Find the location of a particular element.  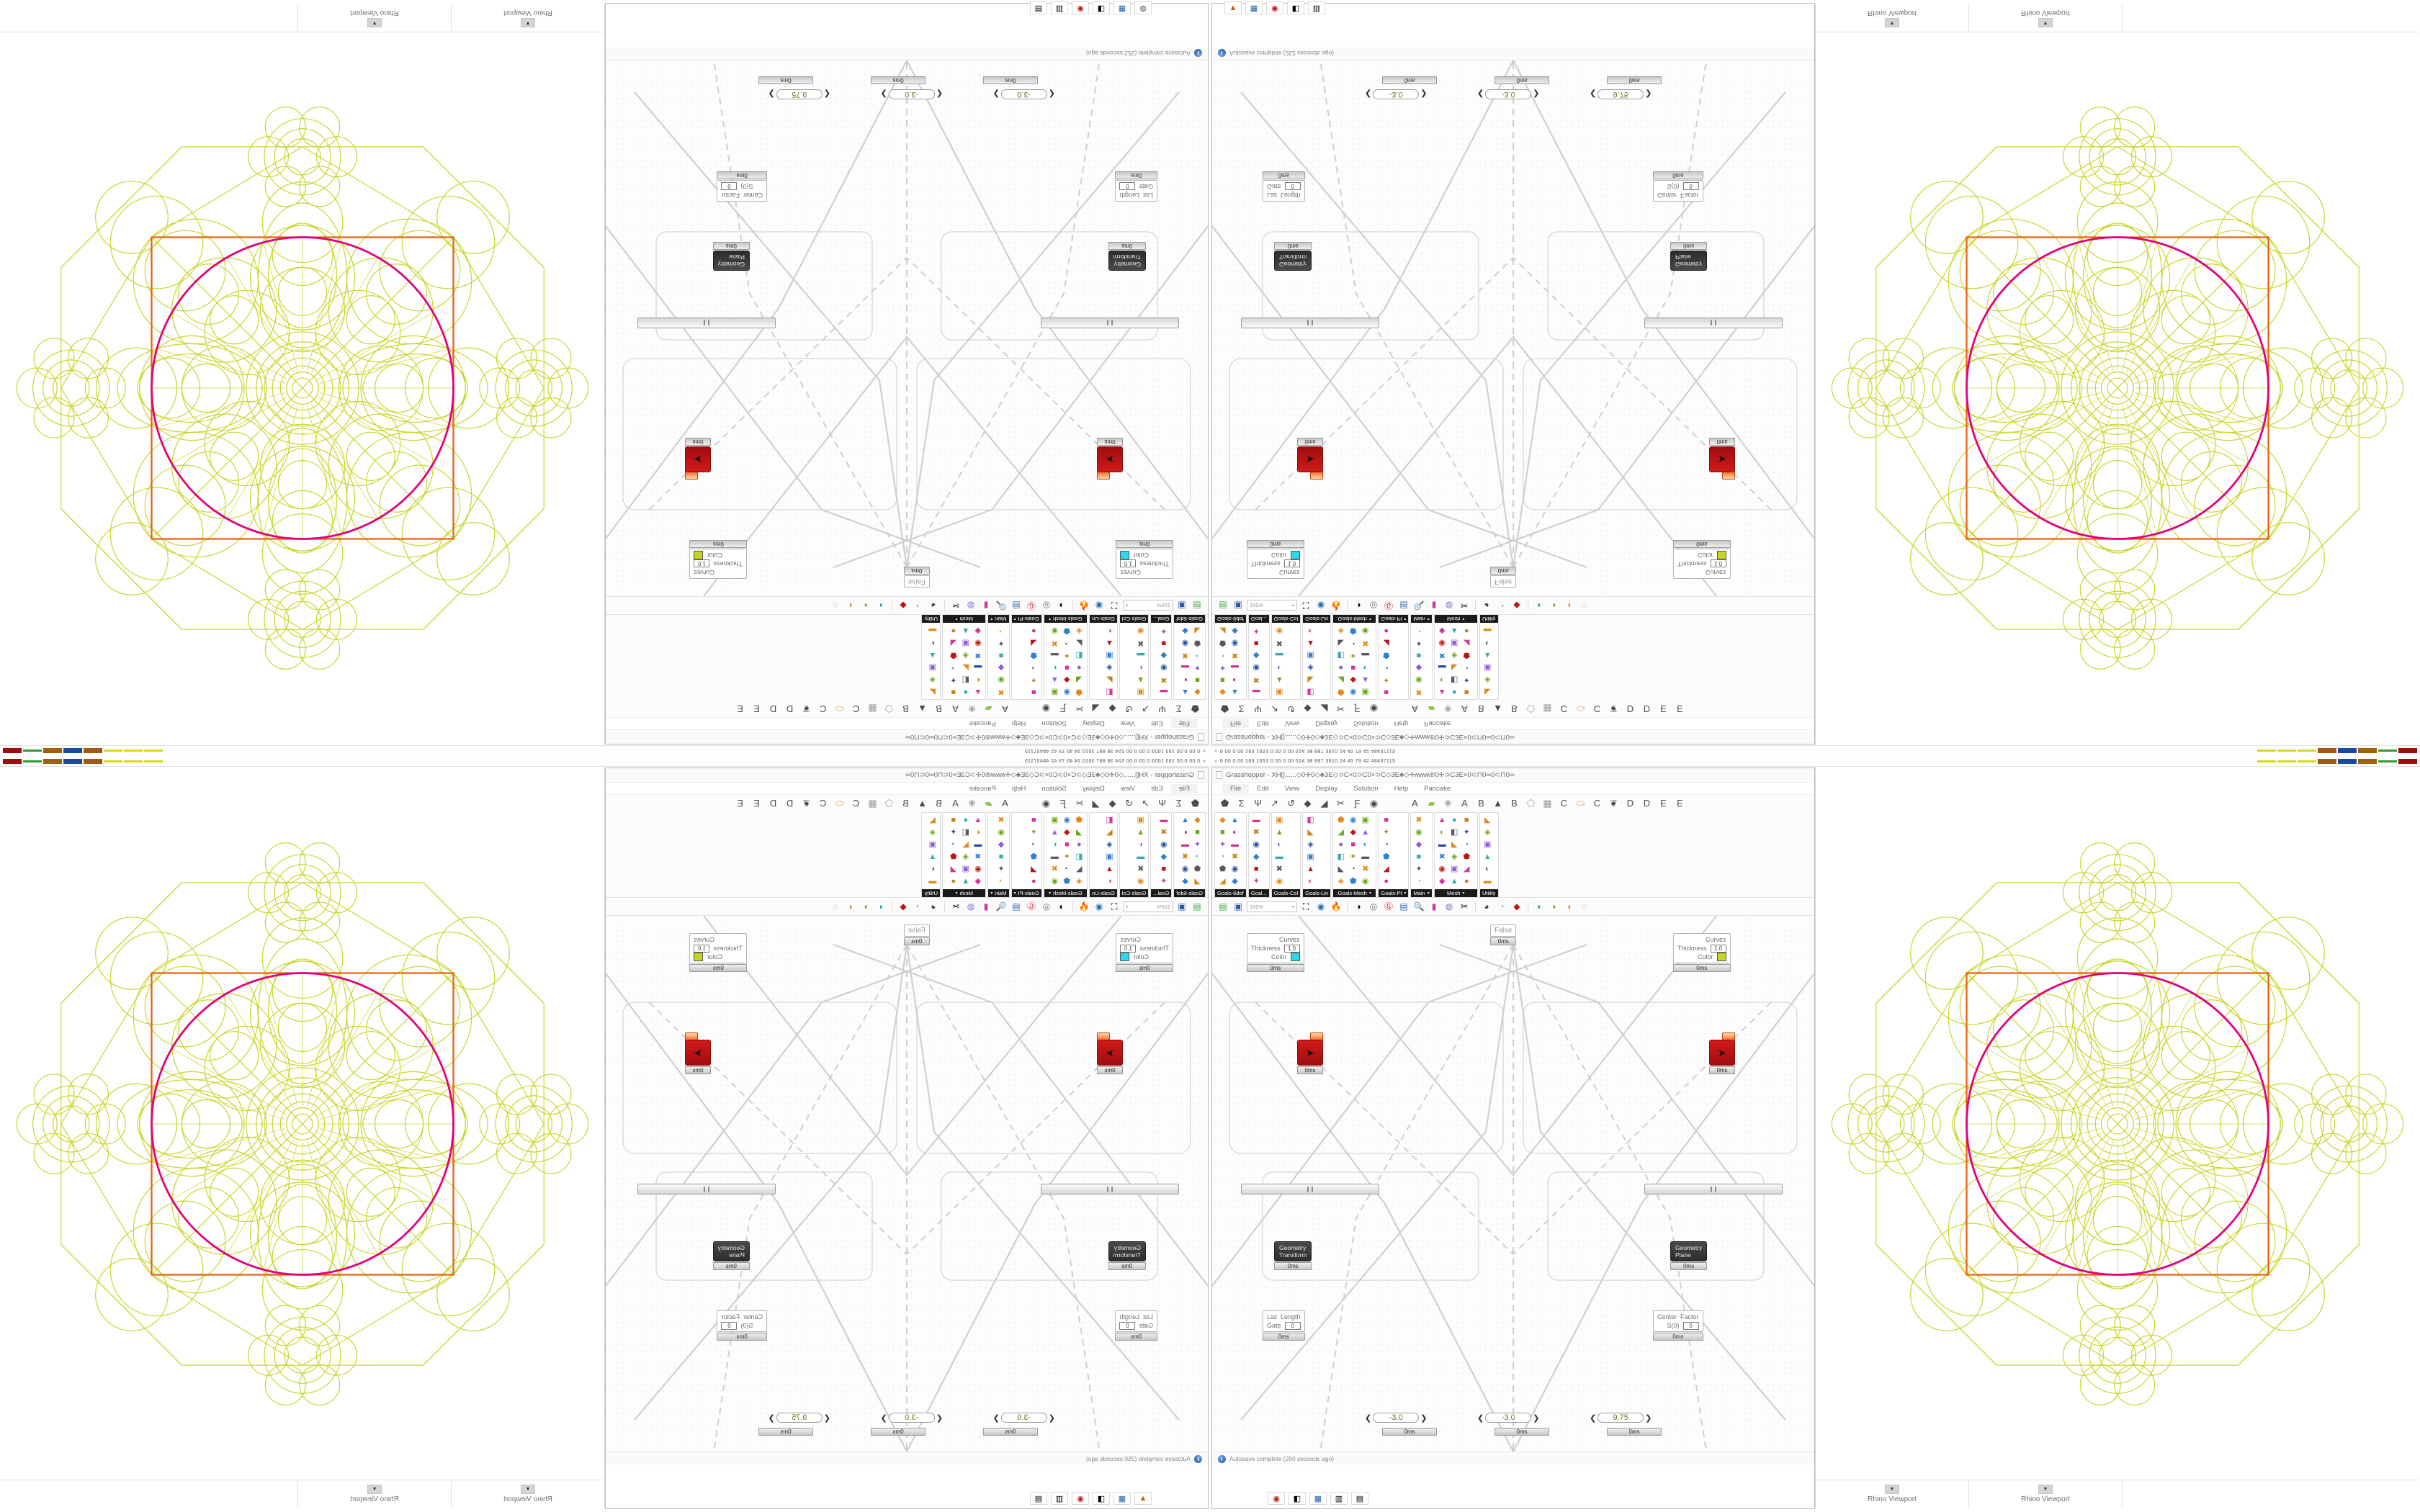

preview-orange-icon: ◗ is located at coordinates (850, 605).